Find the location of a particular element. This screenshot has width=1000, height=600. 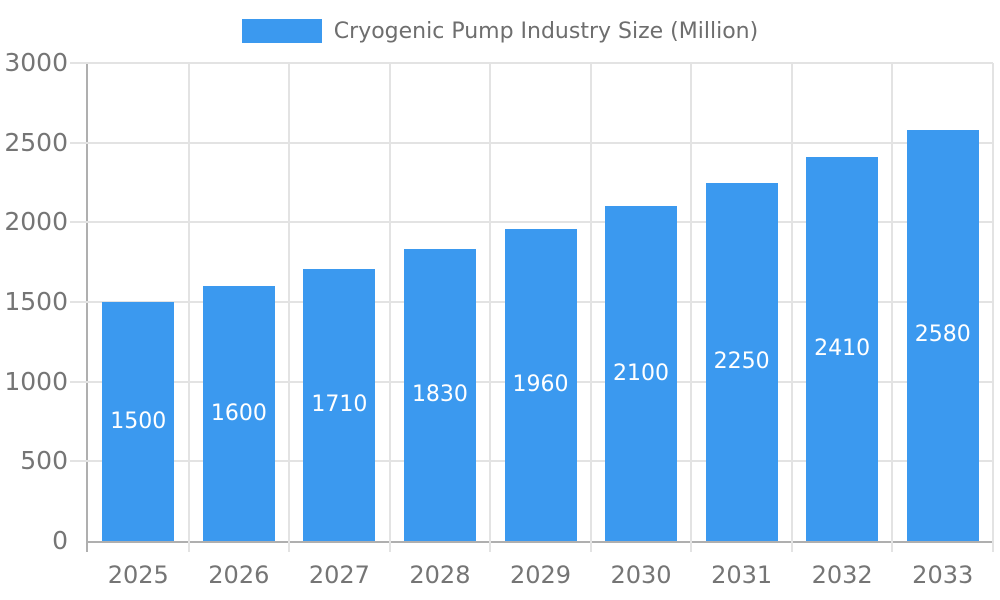

x-axis-tick-label: 2029 is located at coordinates (540, 575).